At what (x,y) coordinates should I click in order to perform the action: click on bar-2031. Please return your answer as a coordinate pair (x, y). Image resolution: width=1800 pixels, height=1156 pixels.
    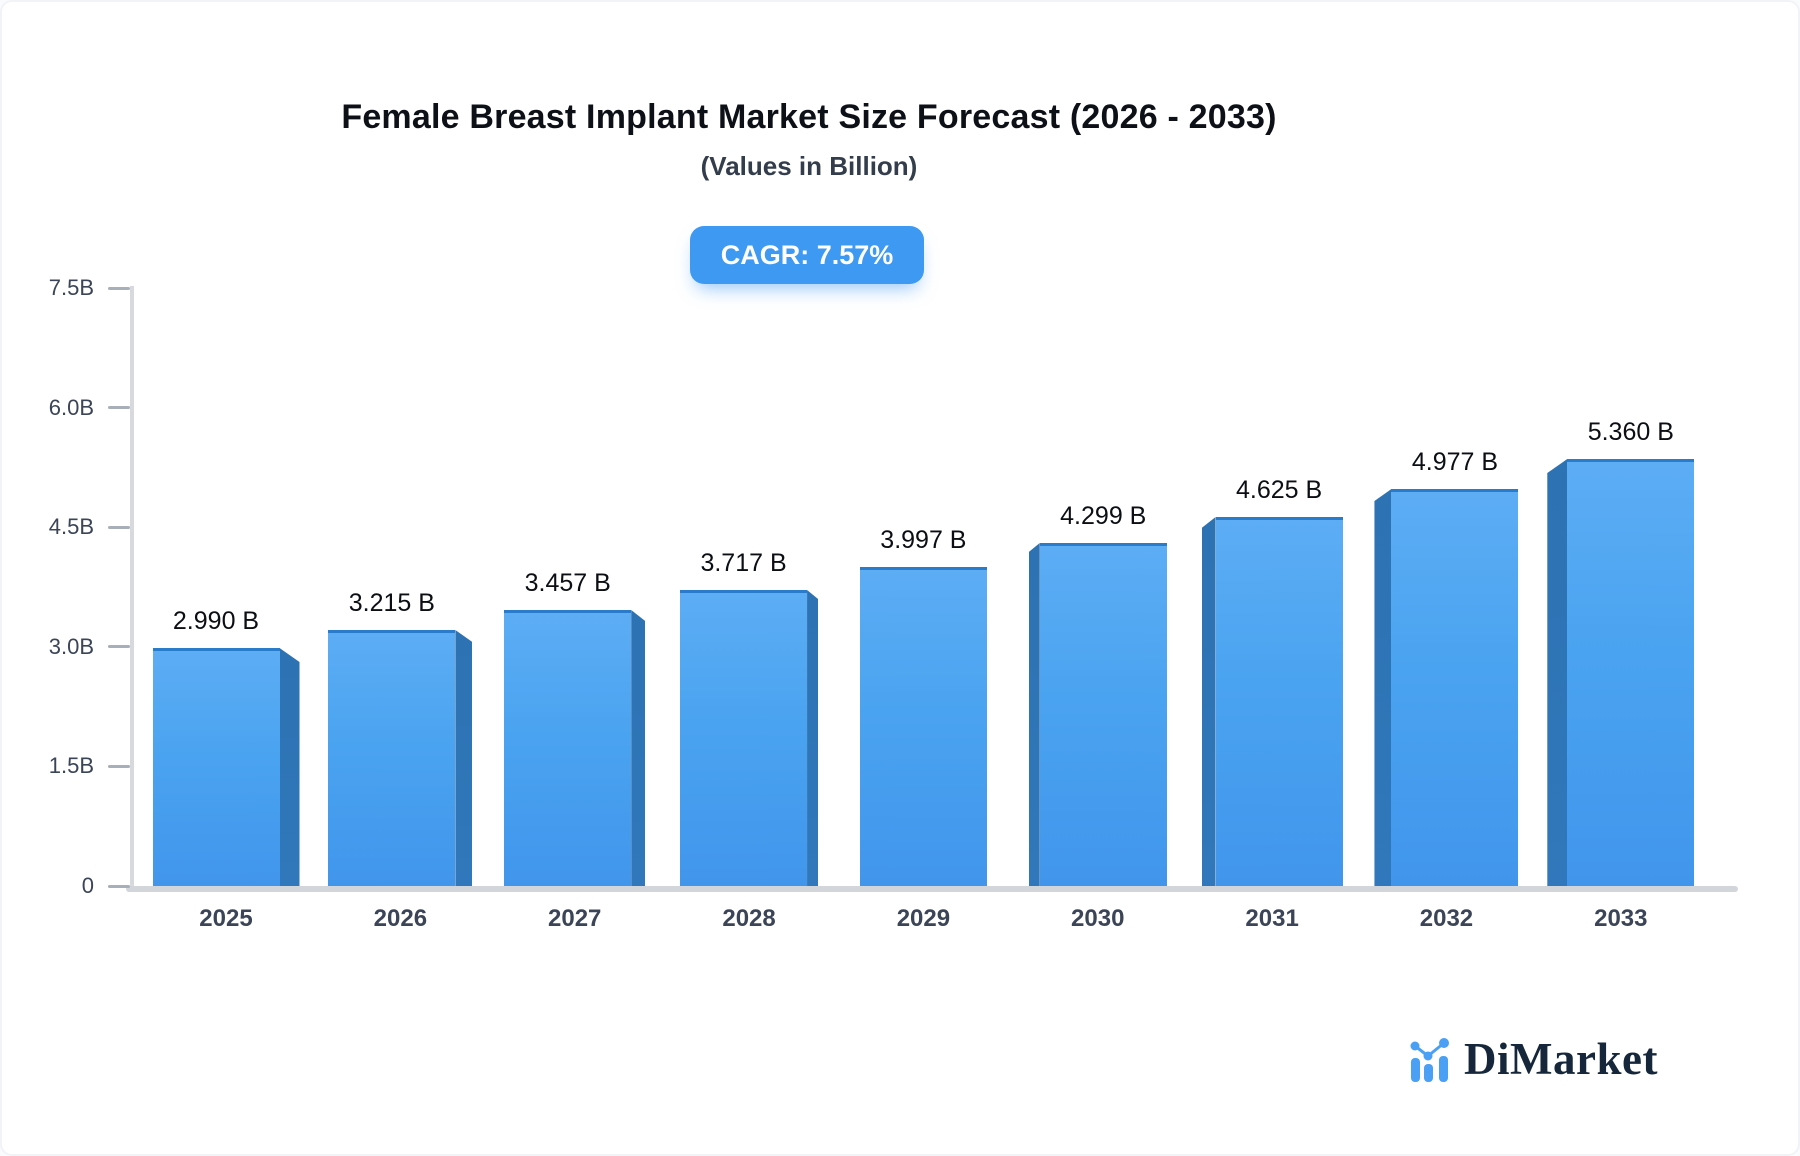
    Looking at the image, I should click on (1272, 701).